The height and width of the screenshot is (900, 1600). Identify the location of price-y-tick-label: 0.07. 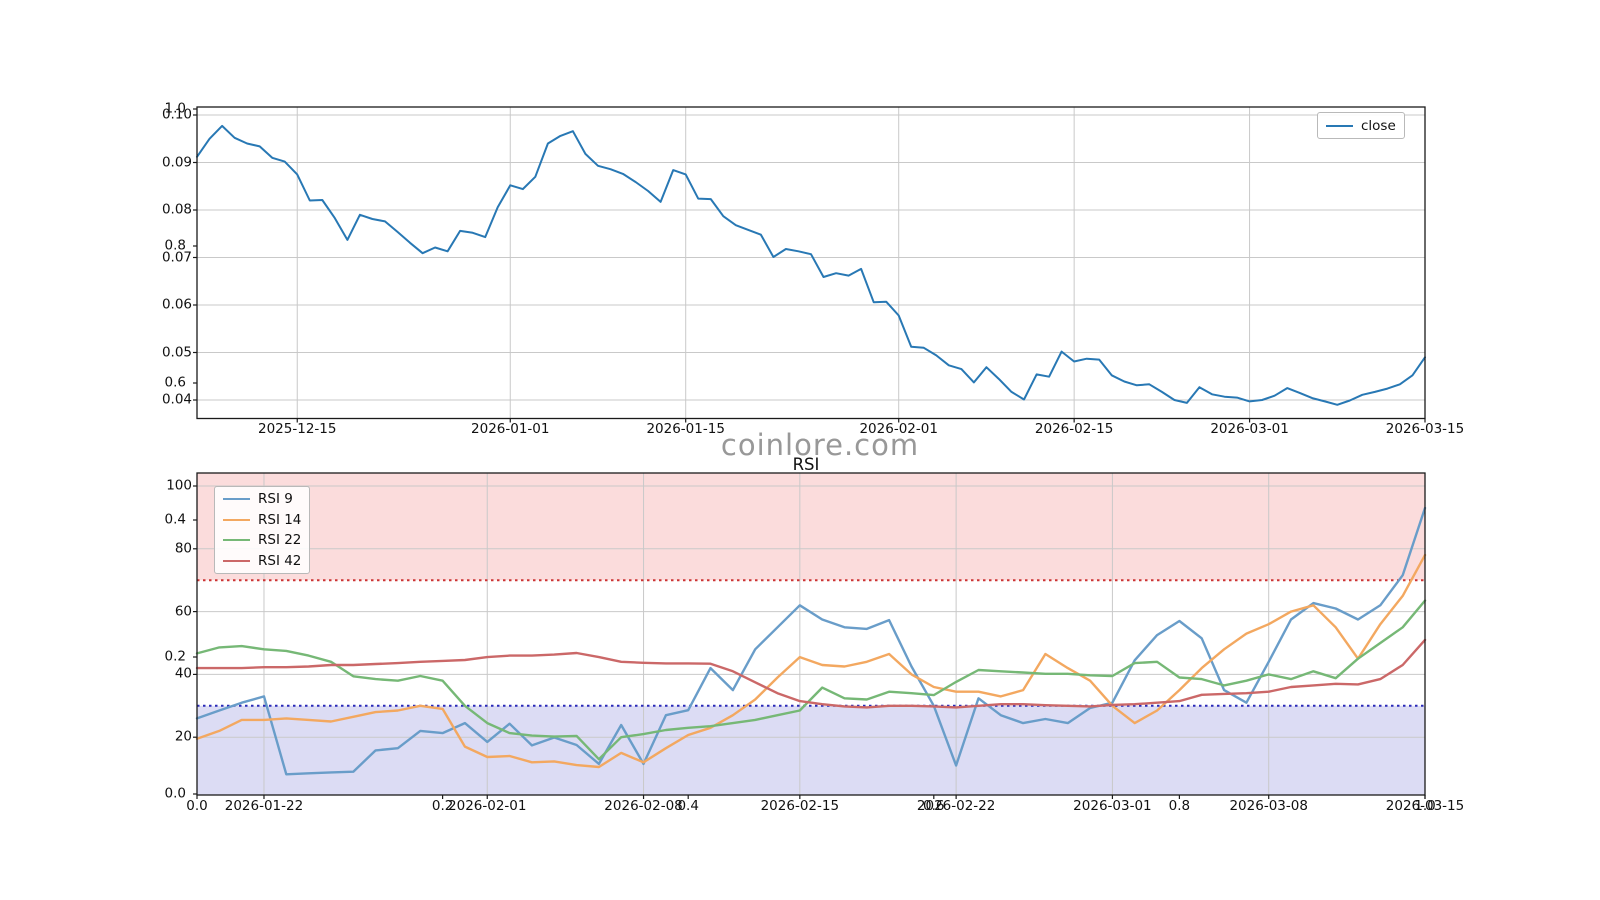
(176, 256).